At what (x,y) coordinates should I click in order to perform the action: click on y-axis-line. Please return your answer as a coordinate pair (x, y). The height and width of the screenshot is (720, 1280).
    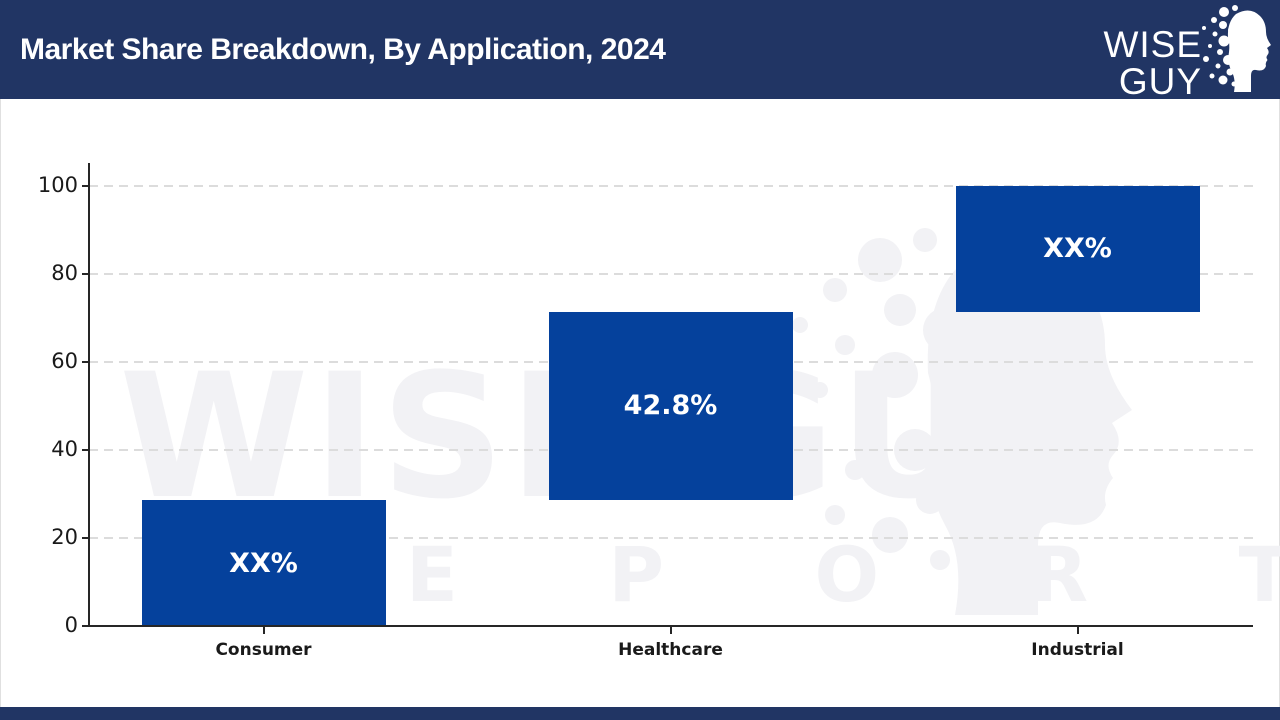
    Looking at the image, I should click on (89, 395).